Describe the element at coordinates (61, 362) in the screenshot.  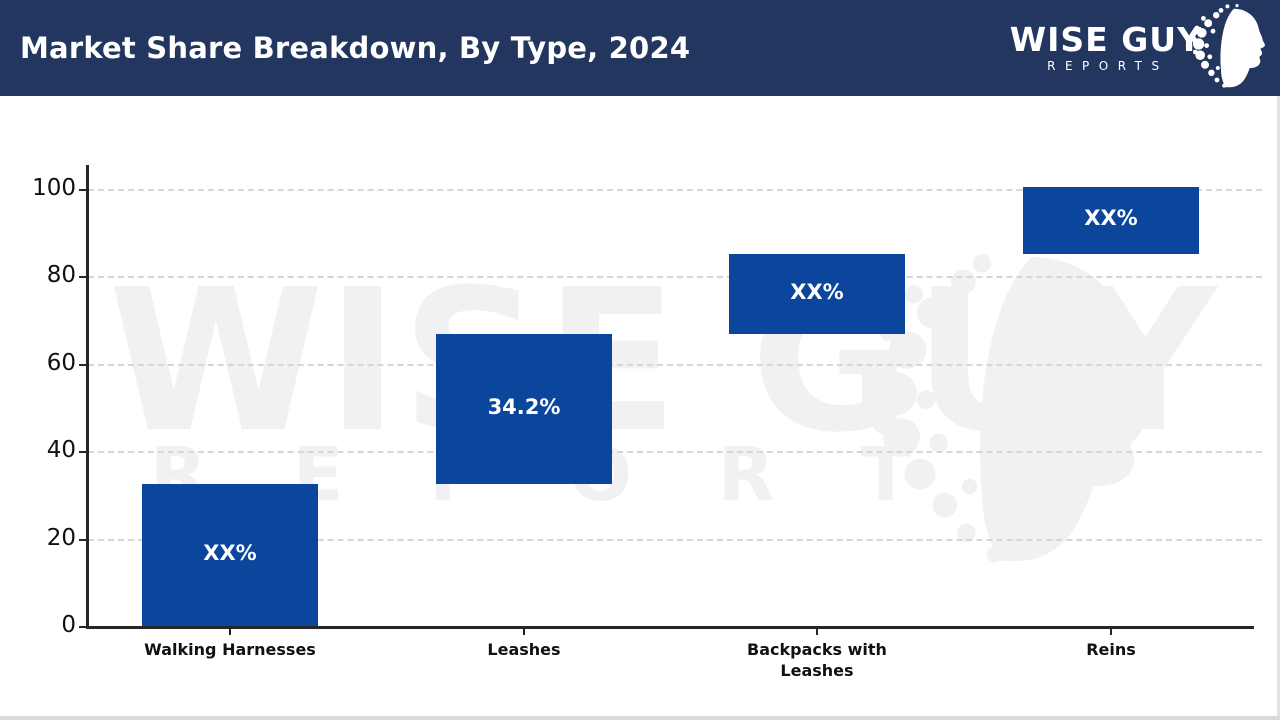
I see `y-tick-label: 60` at that location.